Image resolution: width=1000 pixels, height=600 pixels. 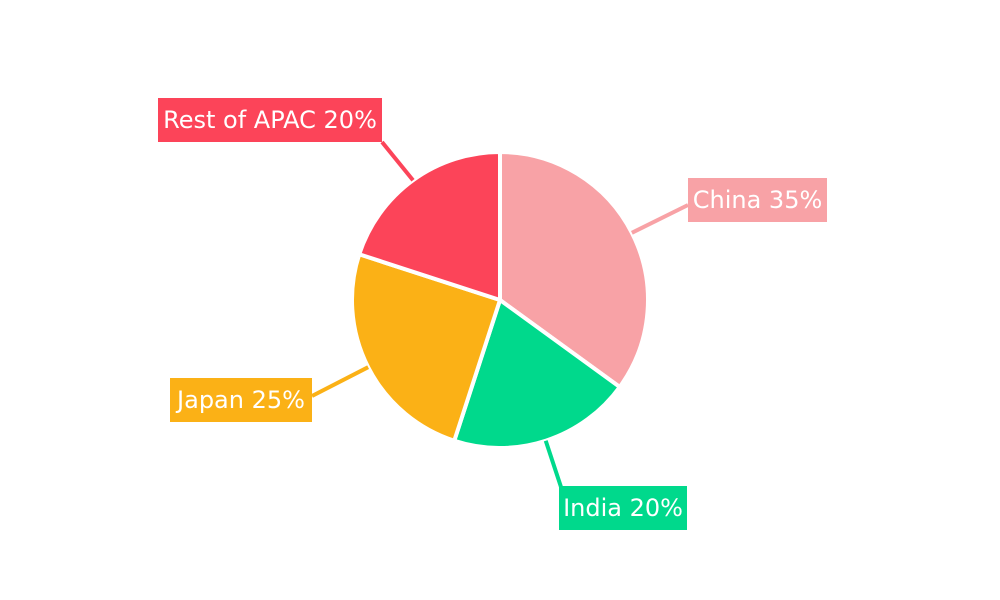 I want to click on callout-label-japan: Japan 25%, so click(x=241, y=400).